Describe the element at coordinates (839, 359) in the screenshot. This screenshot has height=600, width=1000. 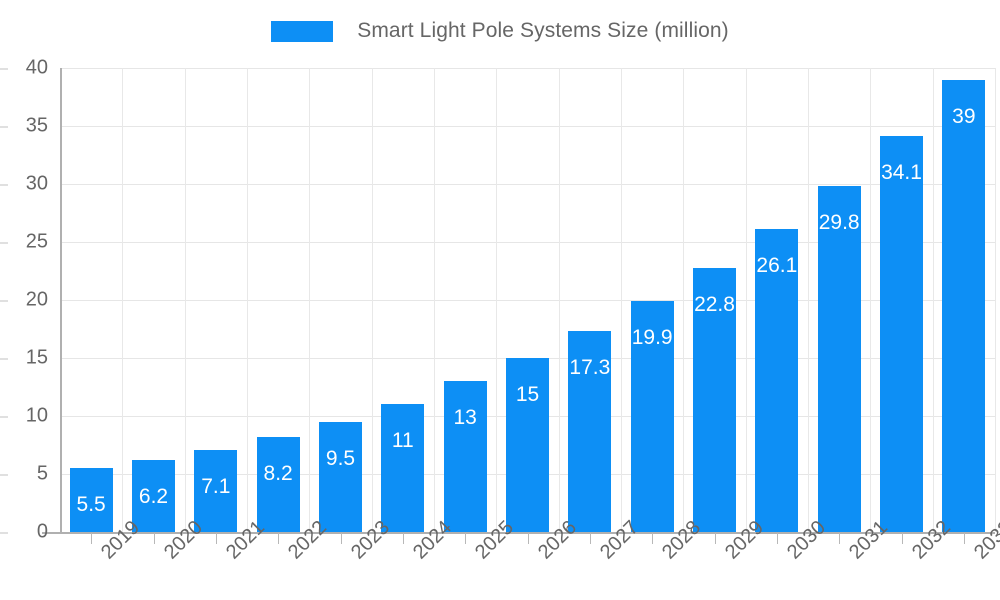
I see `bar: 29.8` at that location.